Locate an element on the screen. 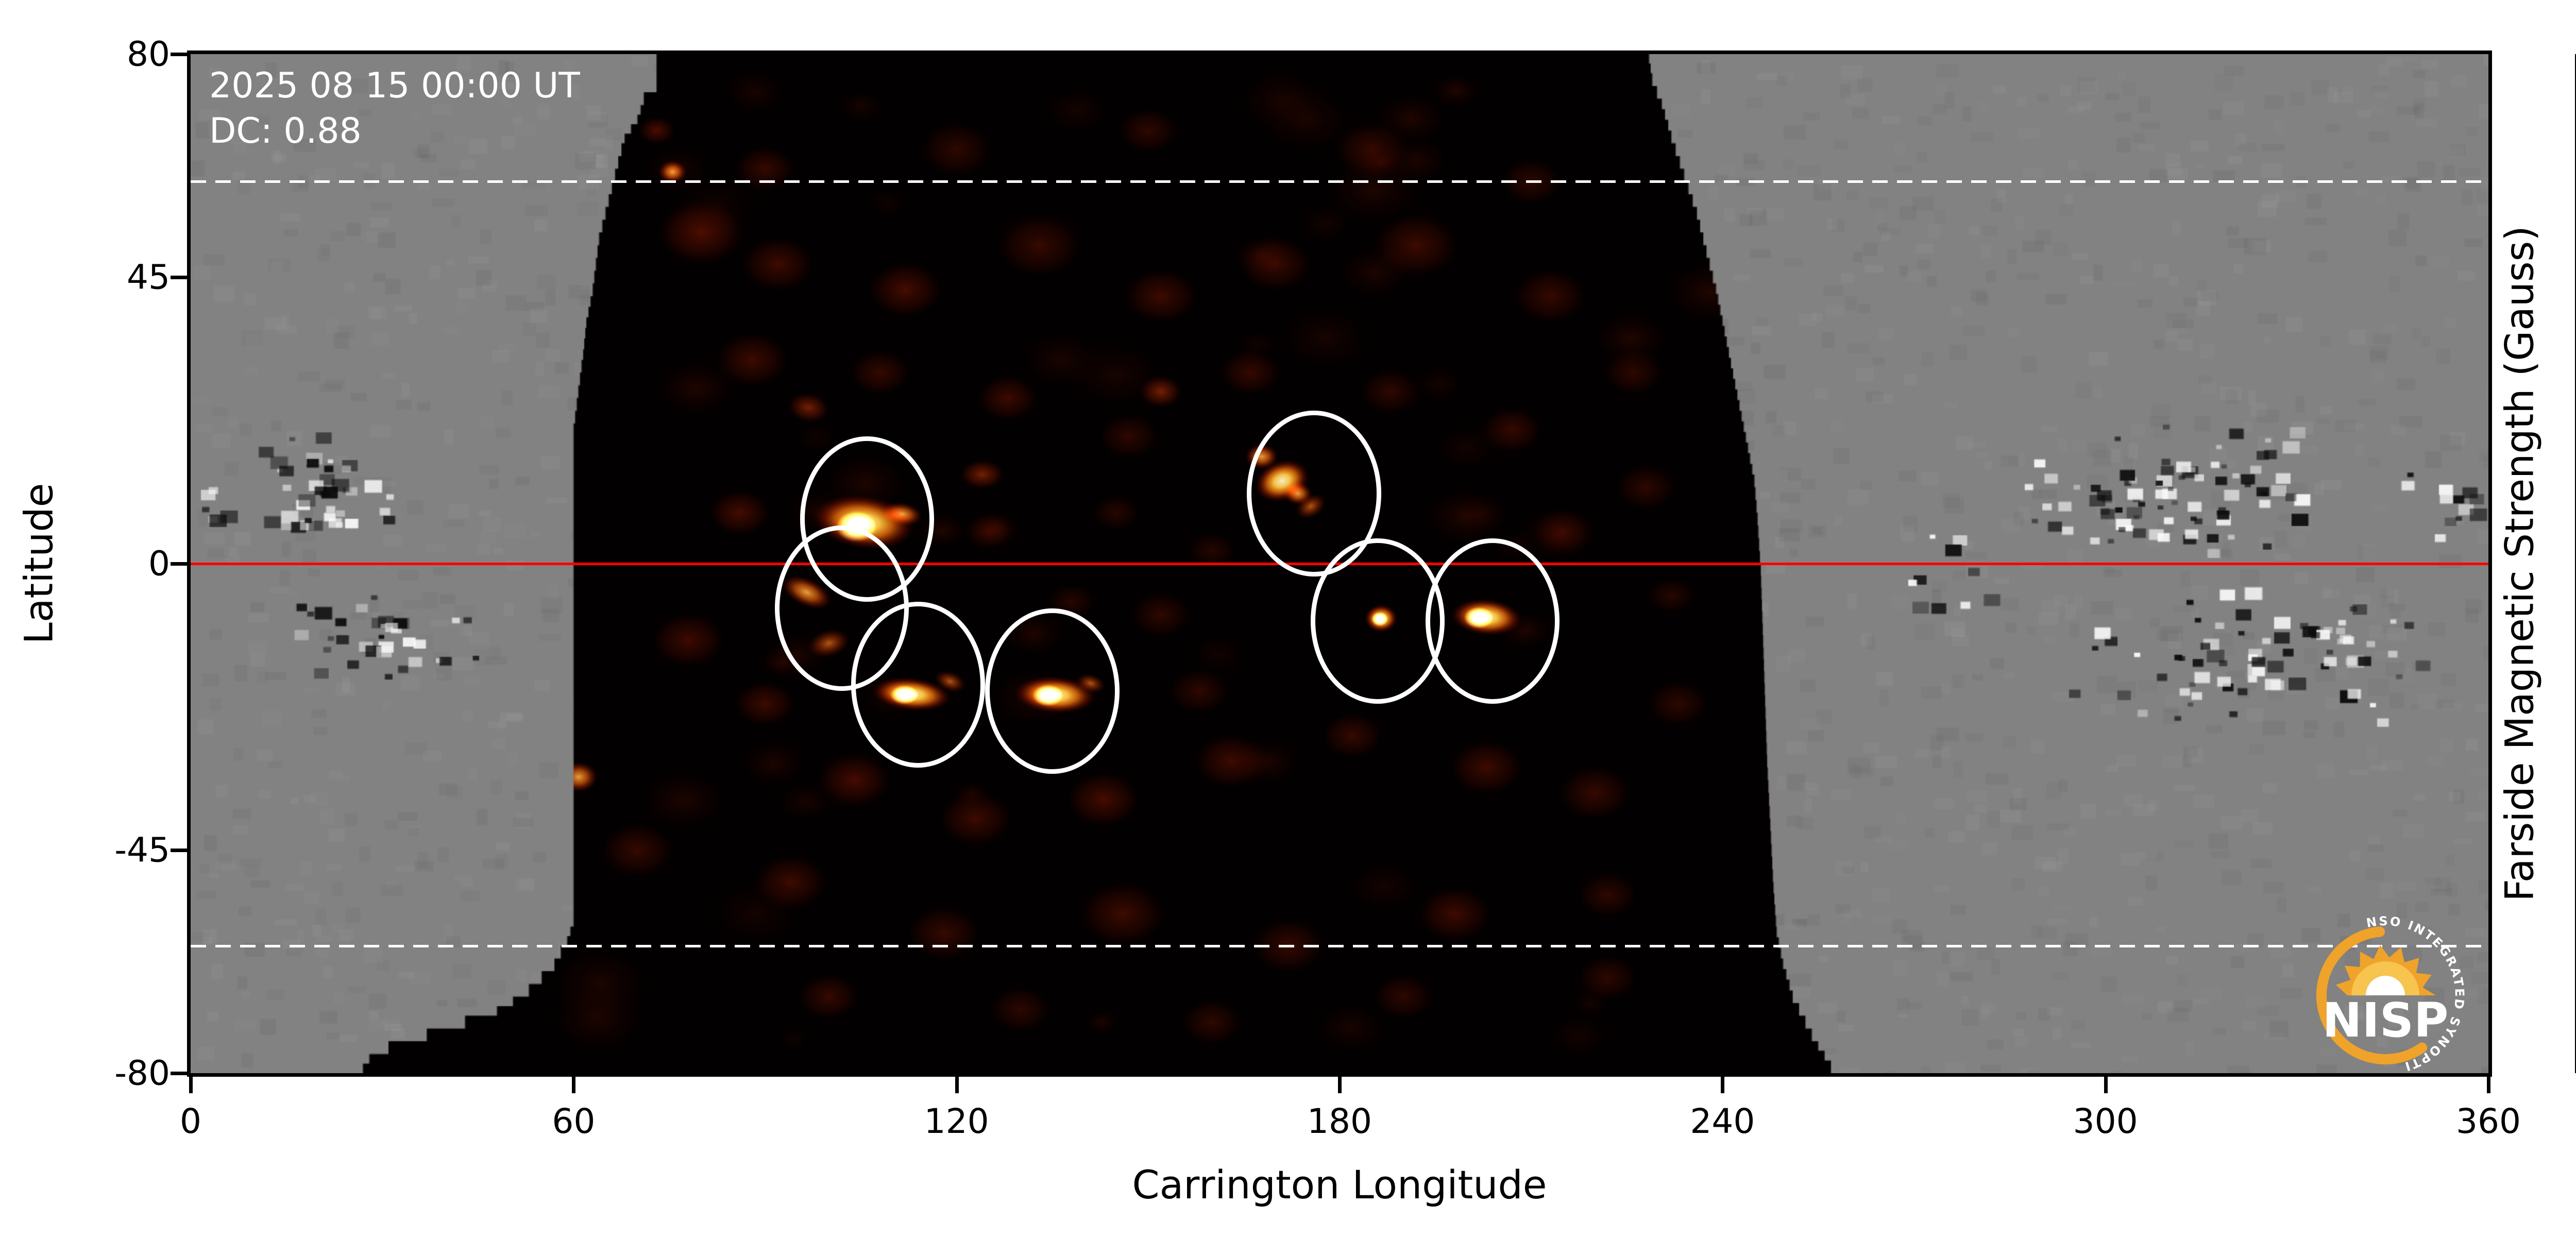 Image resolution: width=2576 pixels, height=1238 pixels. sun-core-icon is located at coordinates (2385, 985).